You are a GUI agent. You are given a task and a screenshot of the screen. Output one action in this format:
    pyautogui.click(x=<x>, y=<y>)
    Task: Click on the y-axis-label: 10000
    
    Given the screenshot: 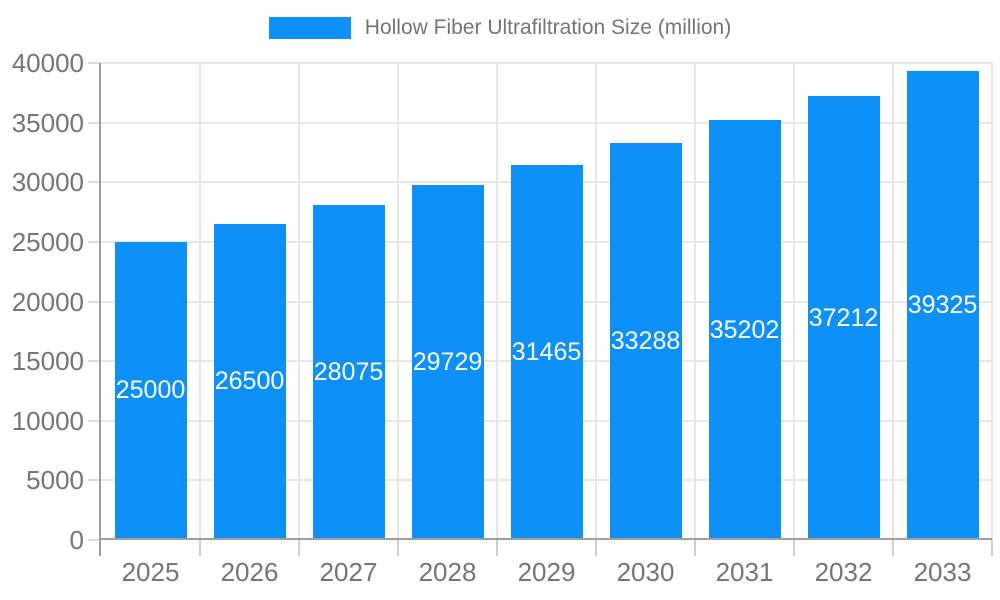 What is the action you would take?
    pyautogui.click(x=47, y=420)
    